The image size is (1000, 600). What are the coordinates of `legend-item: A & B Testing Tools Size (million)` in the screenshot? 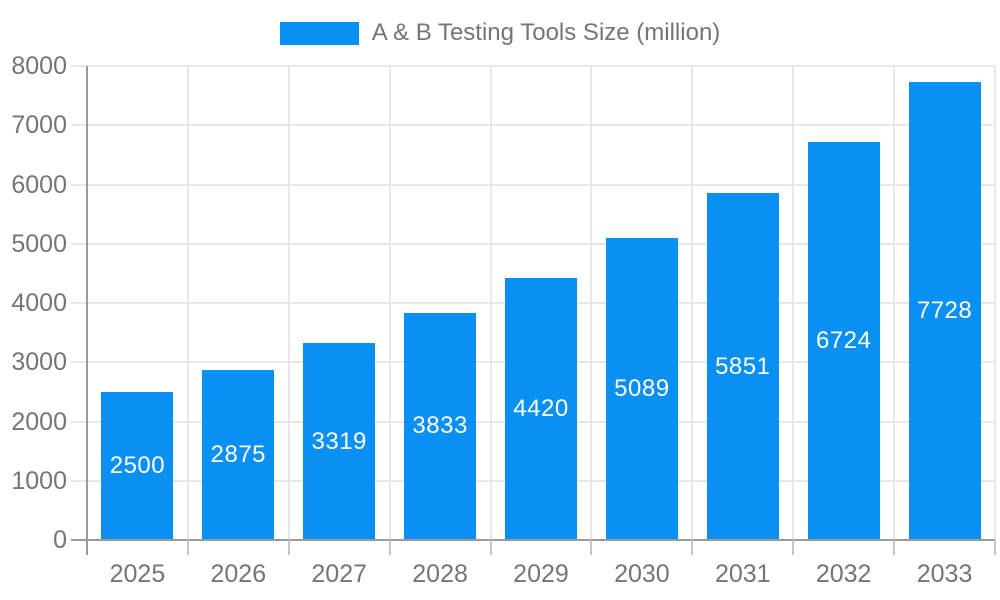 It's located at (500, 33).